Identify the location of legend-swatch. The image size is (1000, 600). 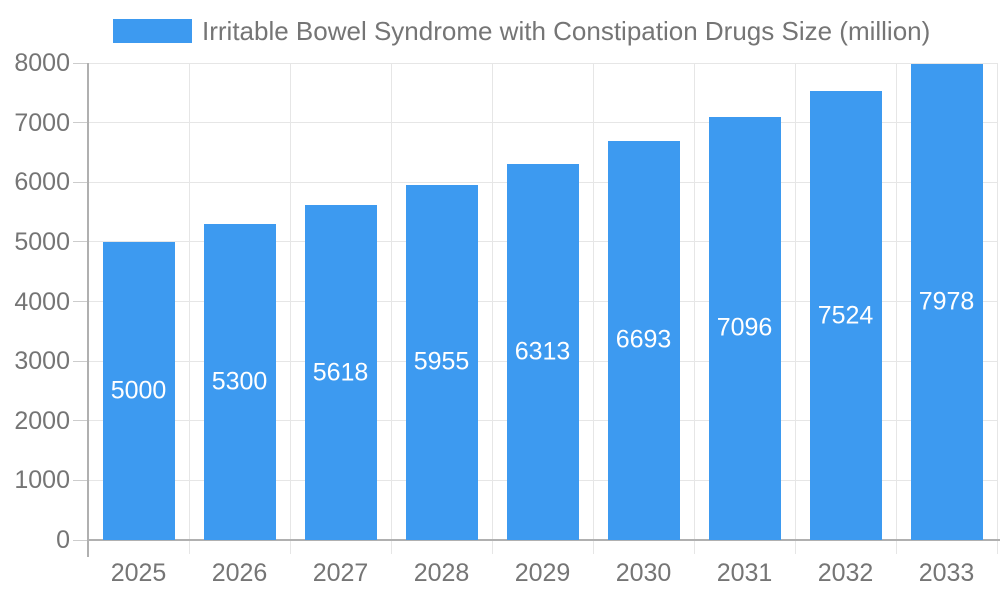
(152, 31).